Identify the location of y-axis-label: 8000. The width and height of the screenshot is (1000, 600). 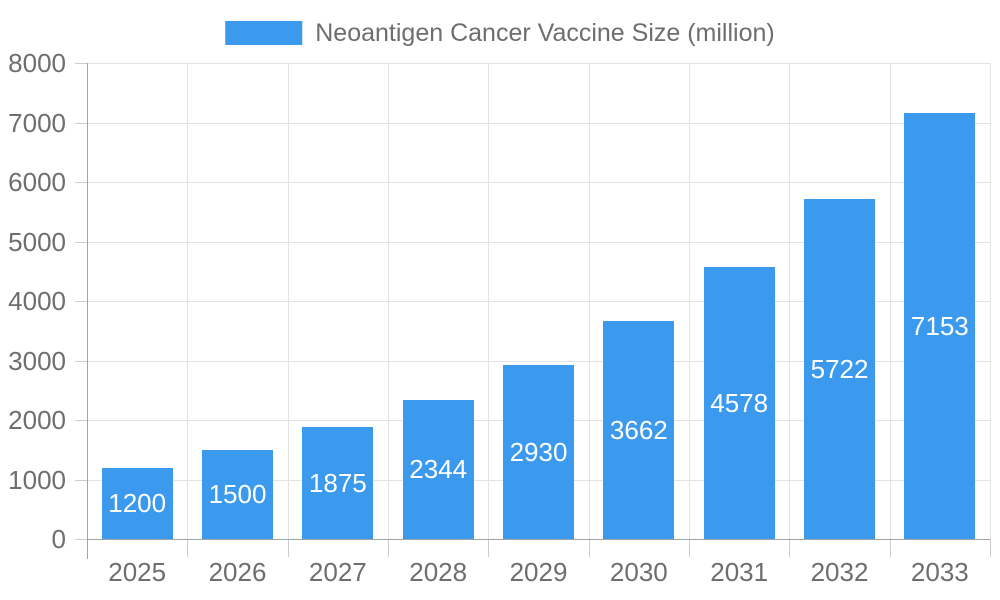
(37, 63).